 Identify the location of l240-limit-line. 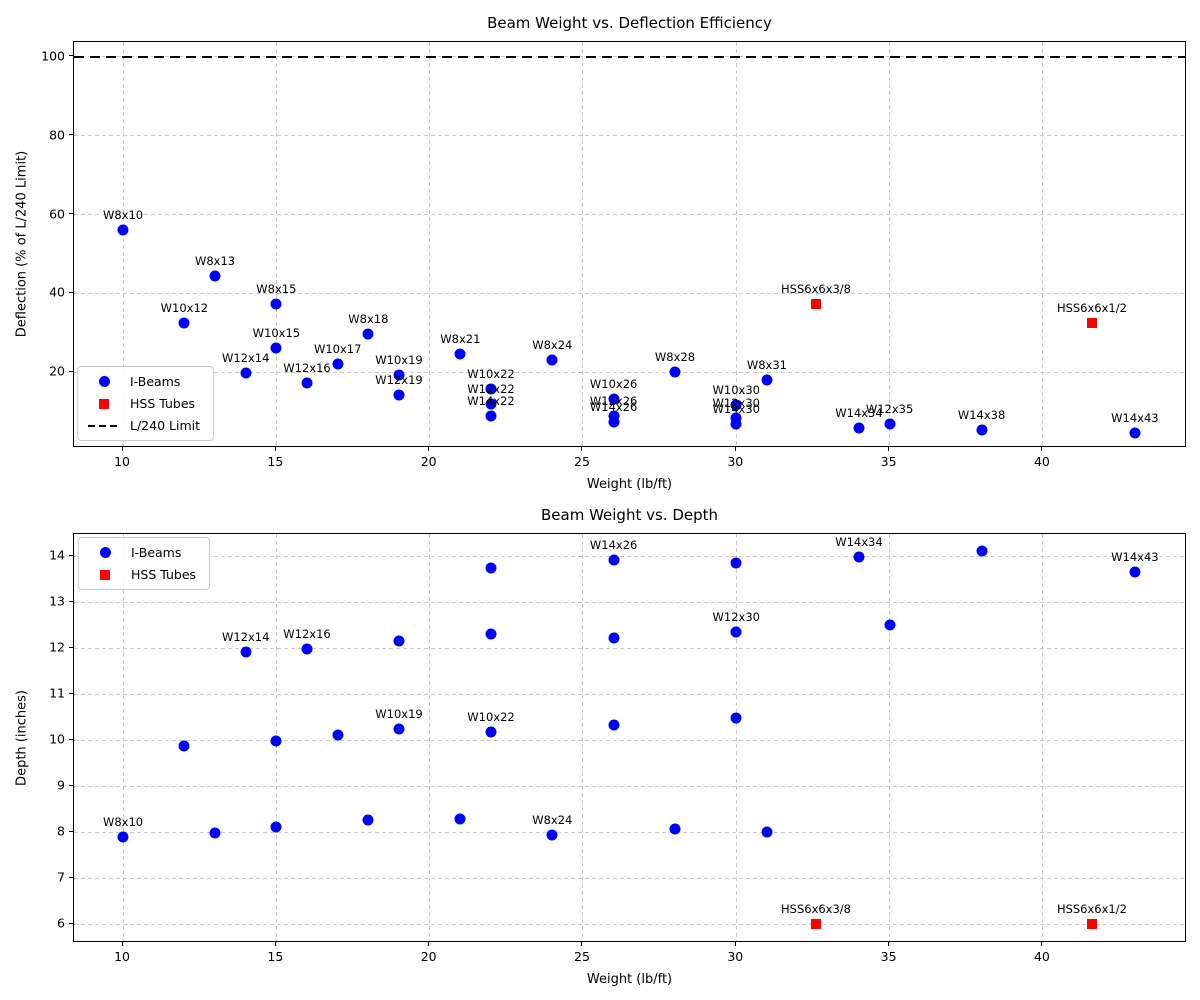
(629, 56).